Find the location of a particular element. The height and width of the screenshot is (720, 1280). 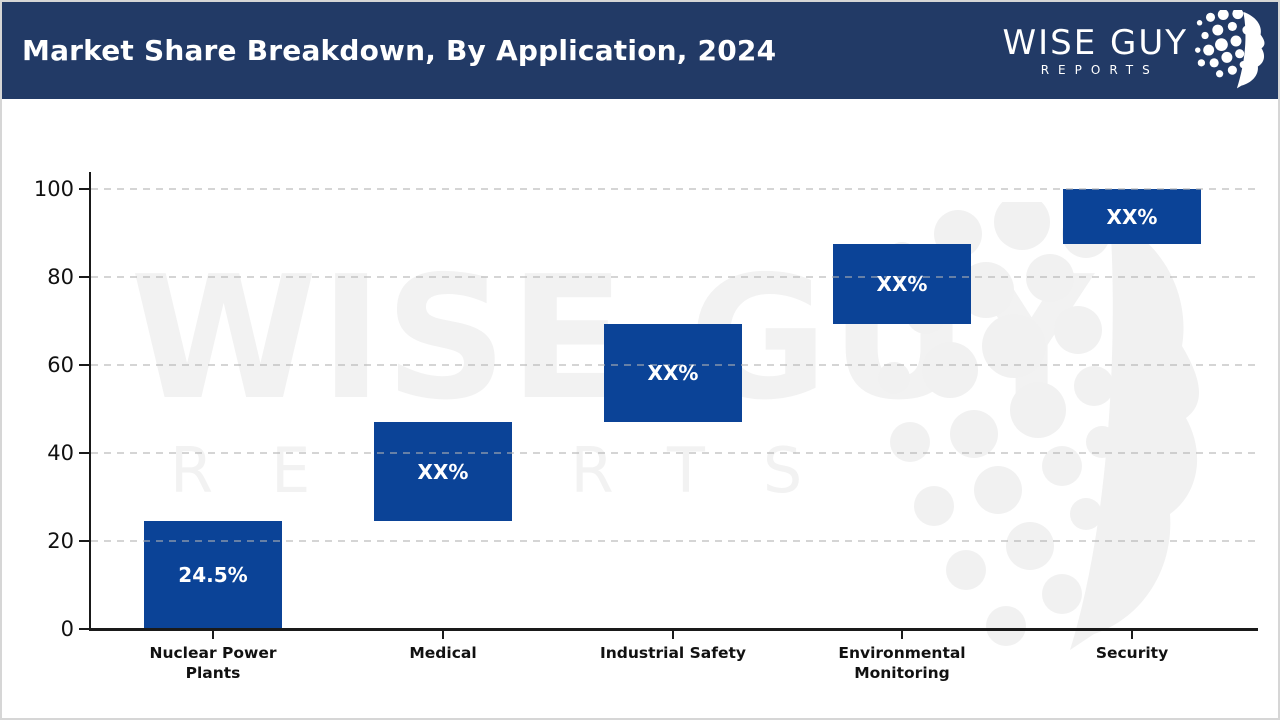

x-axis-category-label: Industrial Safety is located at coordinates (673, 653).